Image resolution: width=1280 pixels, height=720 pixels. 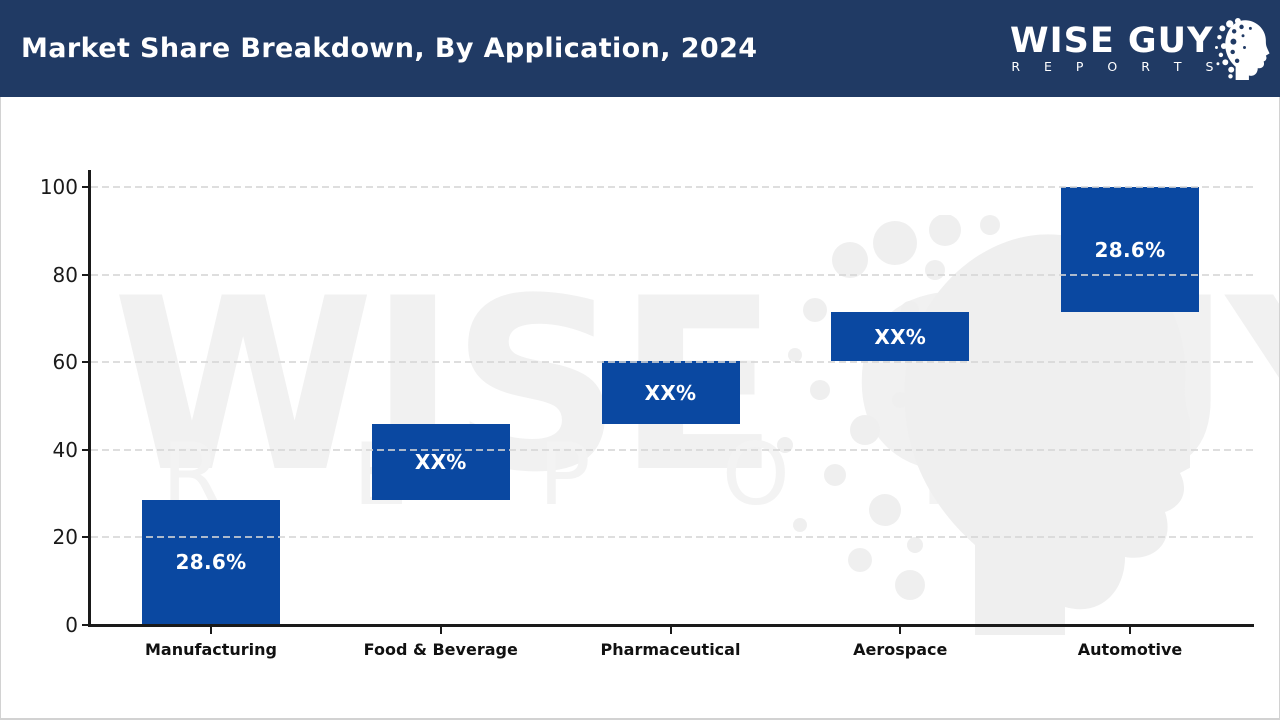 I want to click on x-category-label: Aerospace, so click(x=900, y=649).